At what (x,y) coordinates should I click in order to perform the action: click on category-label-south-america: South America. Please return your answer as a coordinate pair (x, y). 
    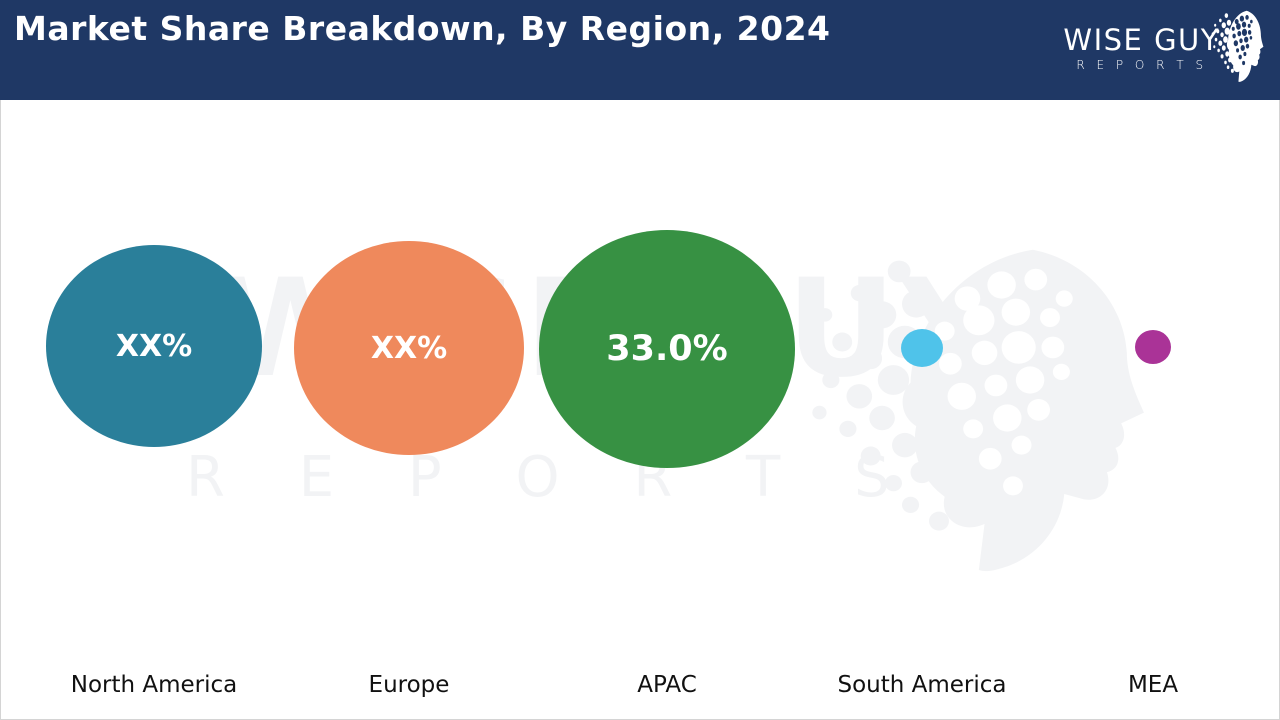
    Looking at the image, I should click on (922, 685).